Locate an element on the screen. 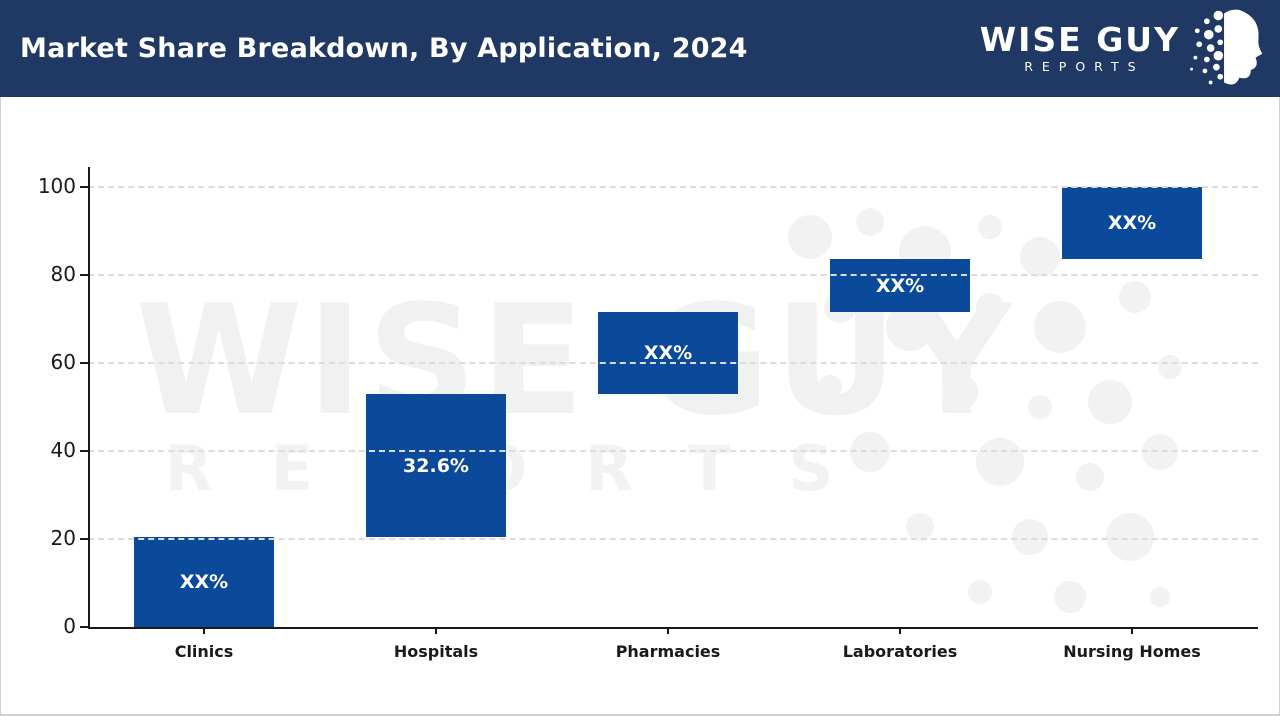  x-tick-label: Nursing Homes is located at coordinates (1132, 651).